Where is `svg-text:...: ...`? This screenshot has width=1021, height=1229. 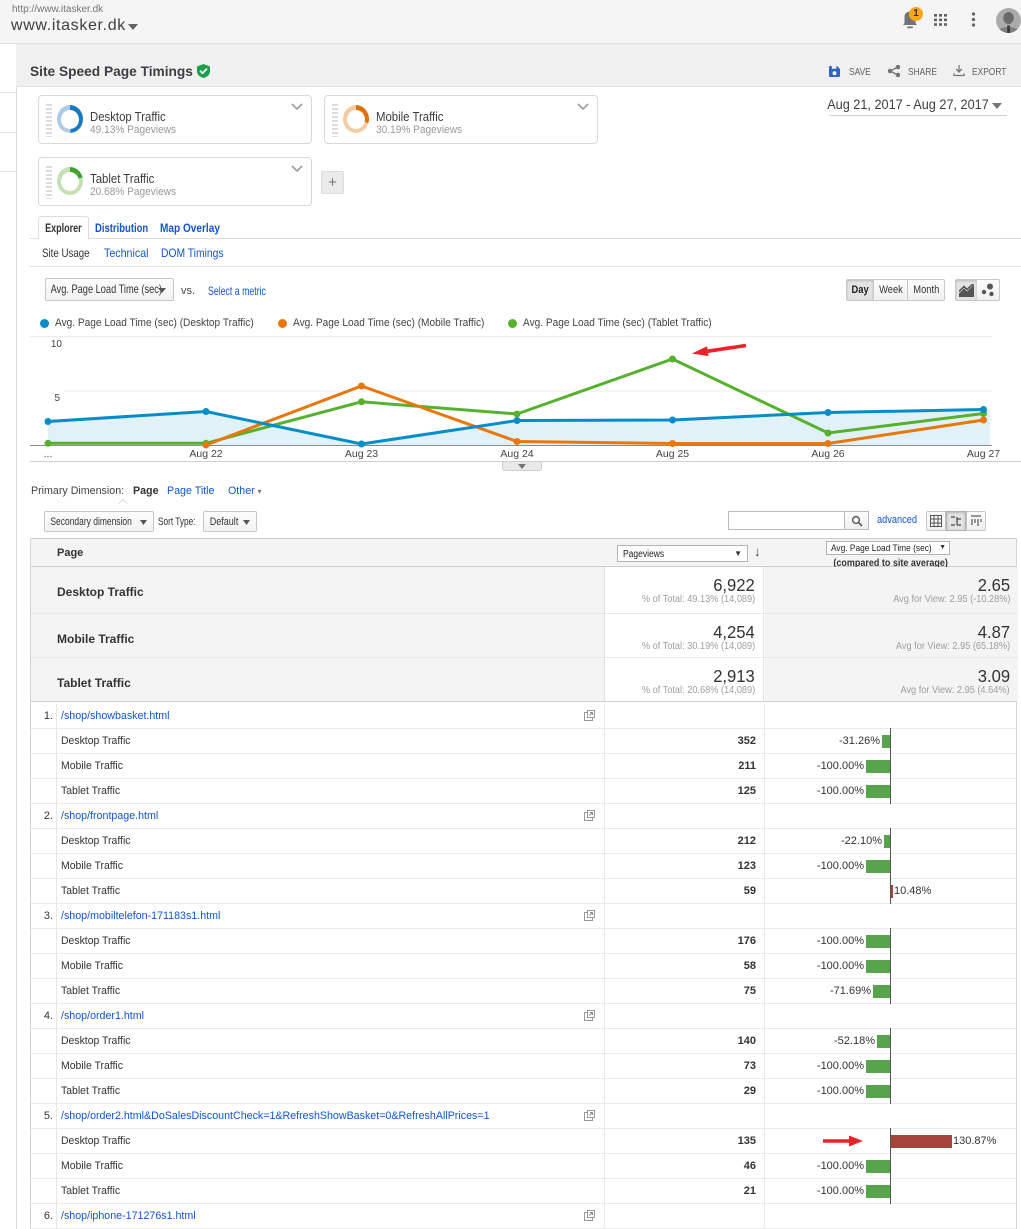
svg-text:...: ... is located at coordinates (48, 454).